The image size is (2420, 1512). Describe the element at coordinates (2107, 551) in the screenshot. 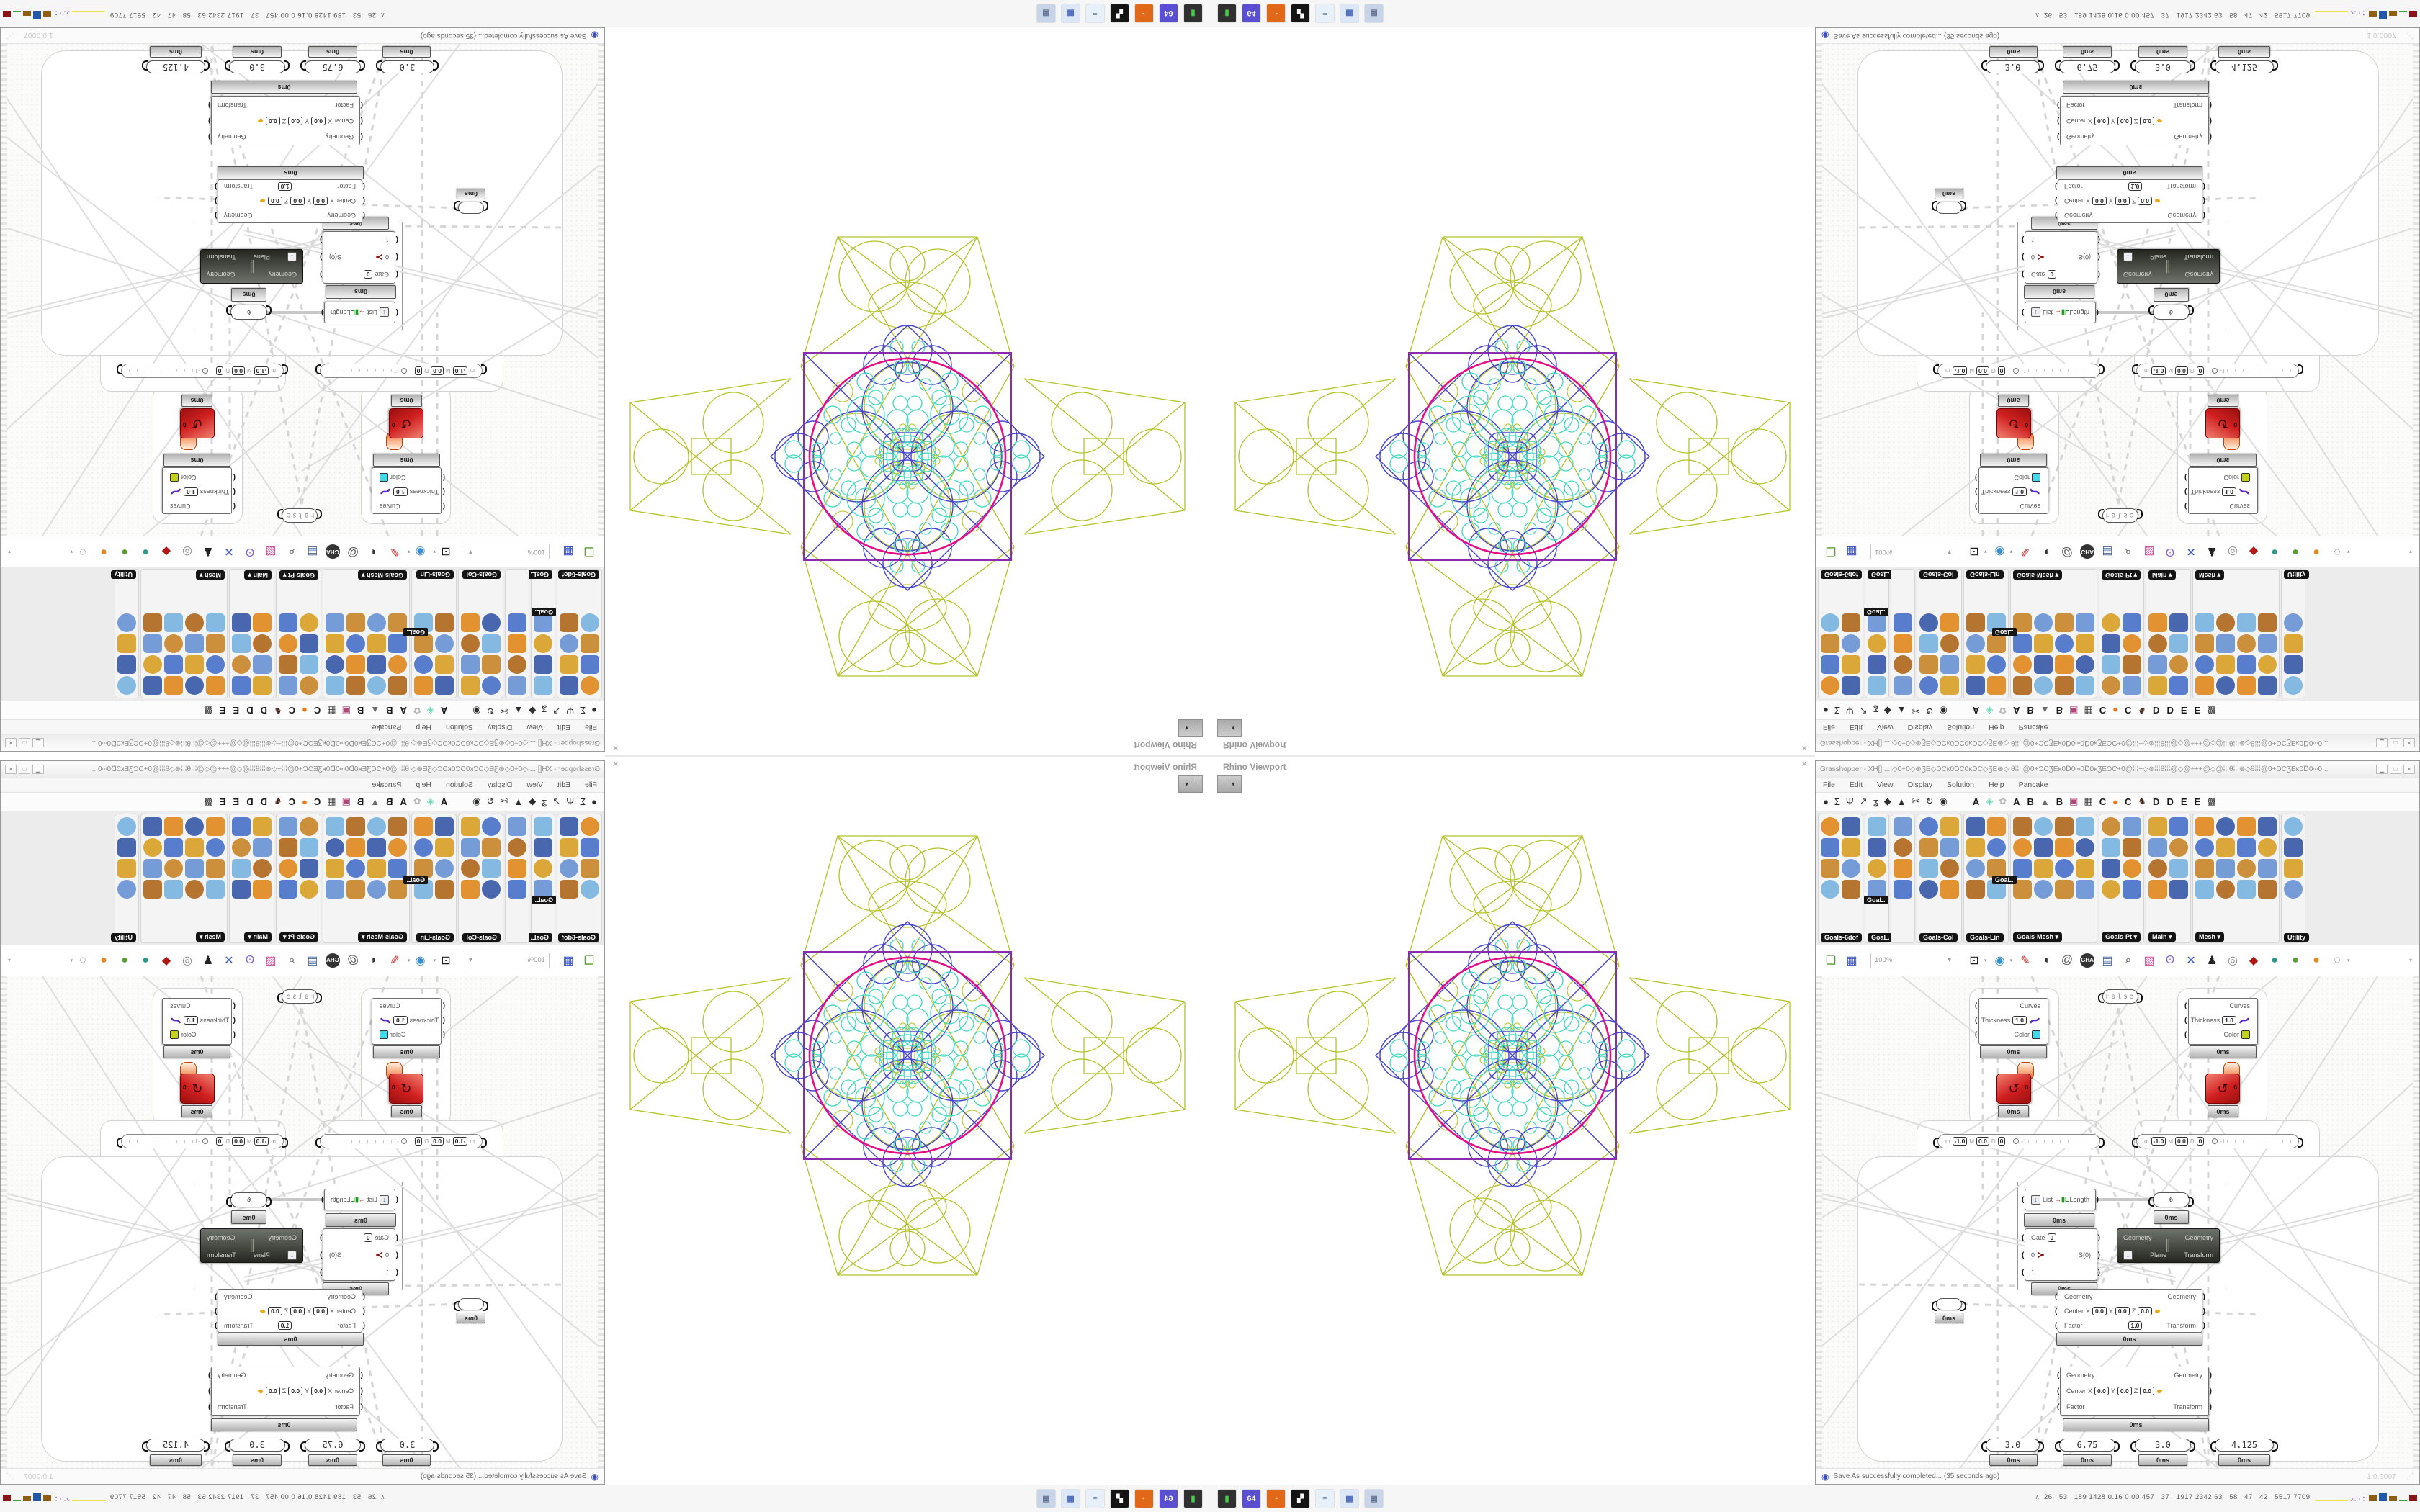

I see `publish-window-icon: ▤` at that location.